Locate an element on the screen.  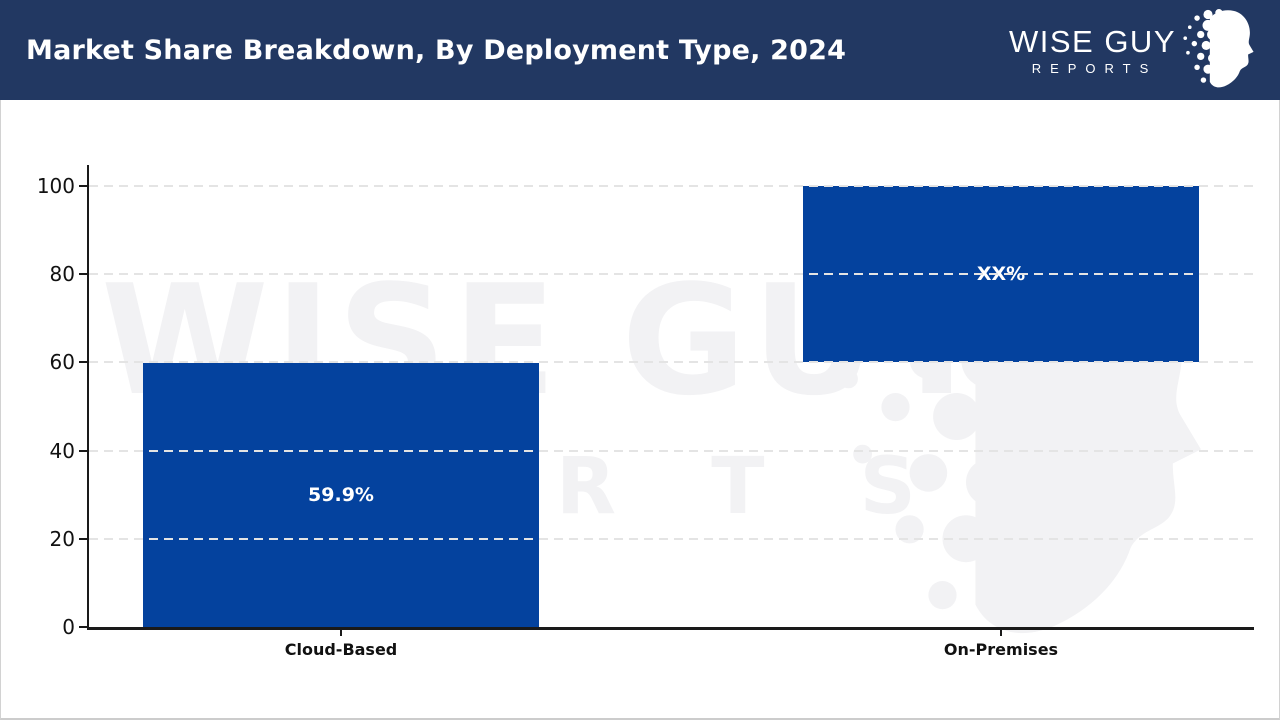
y-tick-label: 20 is located at coordinates (62, 538).